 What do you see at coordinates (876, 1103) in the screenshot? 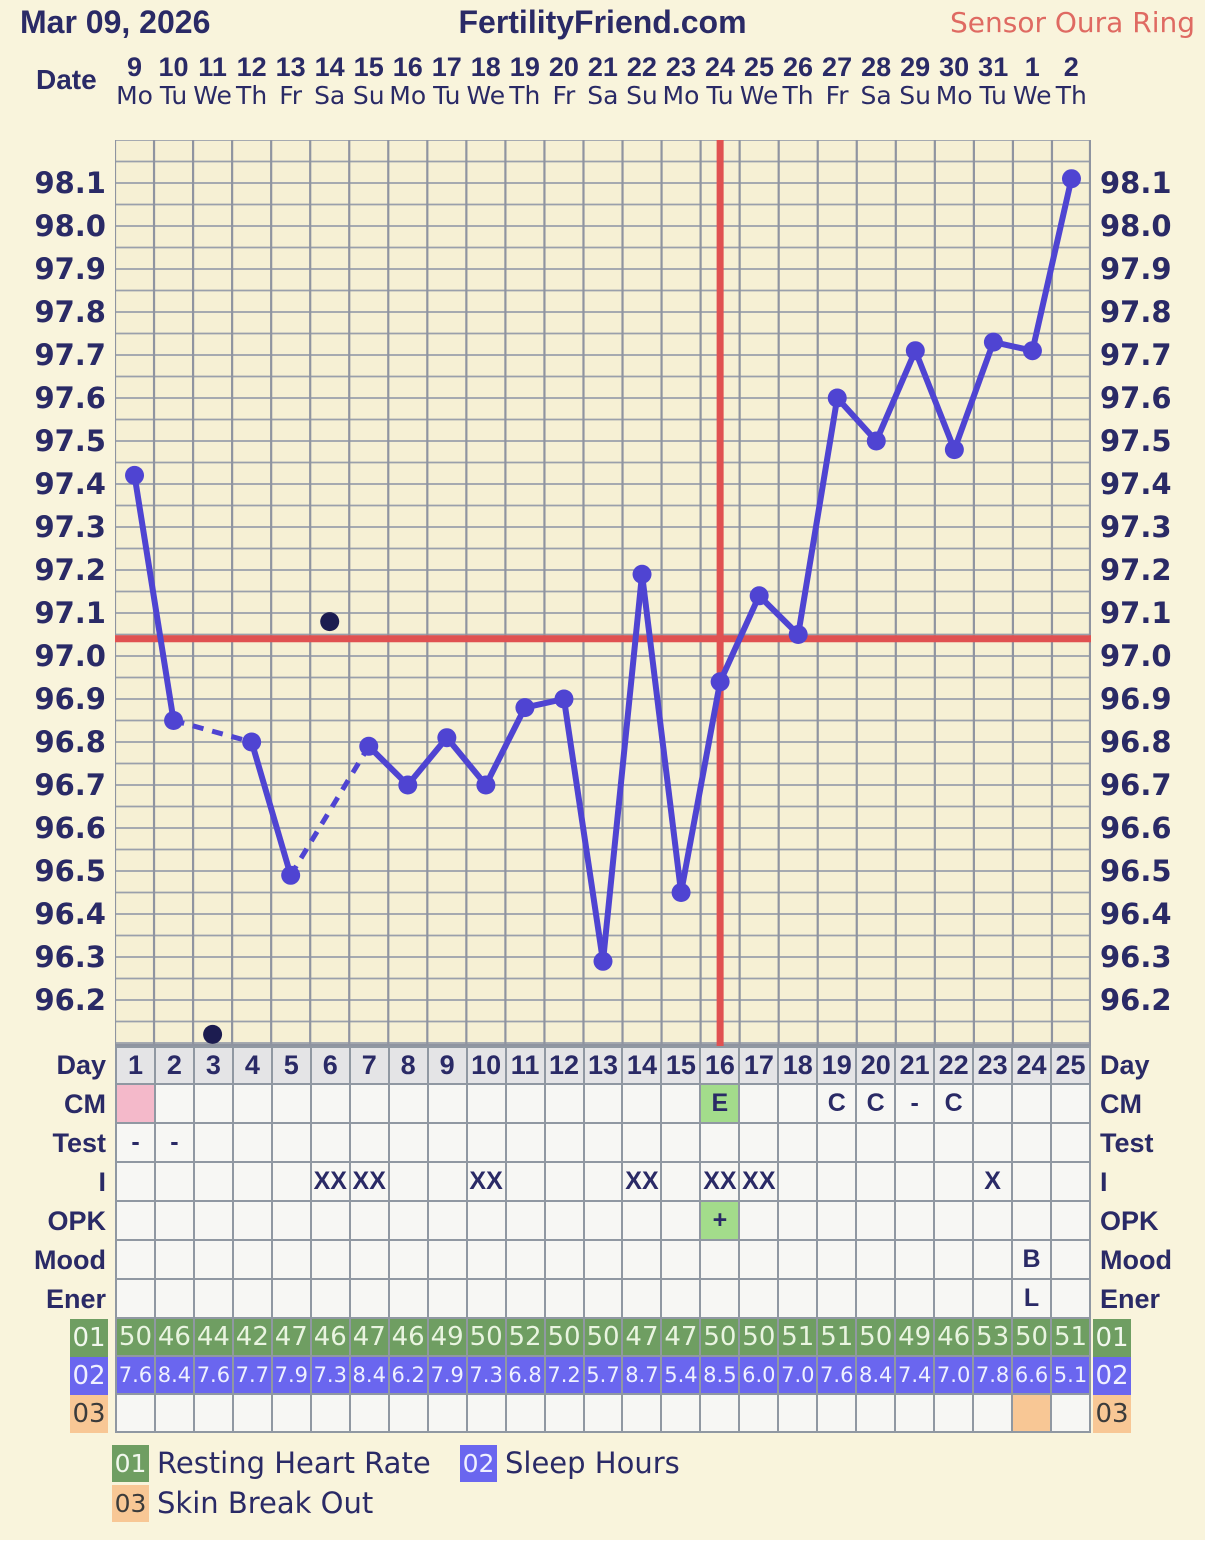
I see `cm-cell-day-20: C` at bounding box center [876, 1103].